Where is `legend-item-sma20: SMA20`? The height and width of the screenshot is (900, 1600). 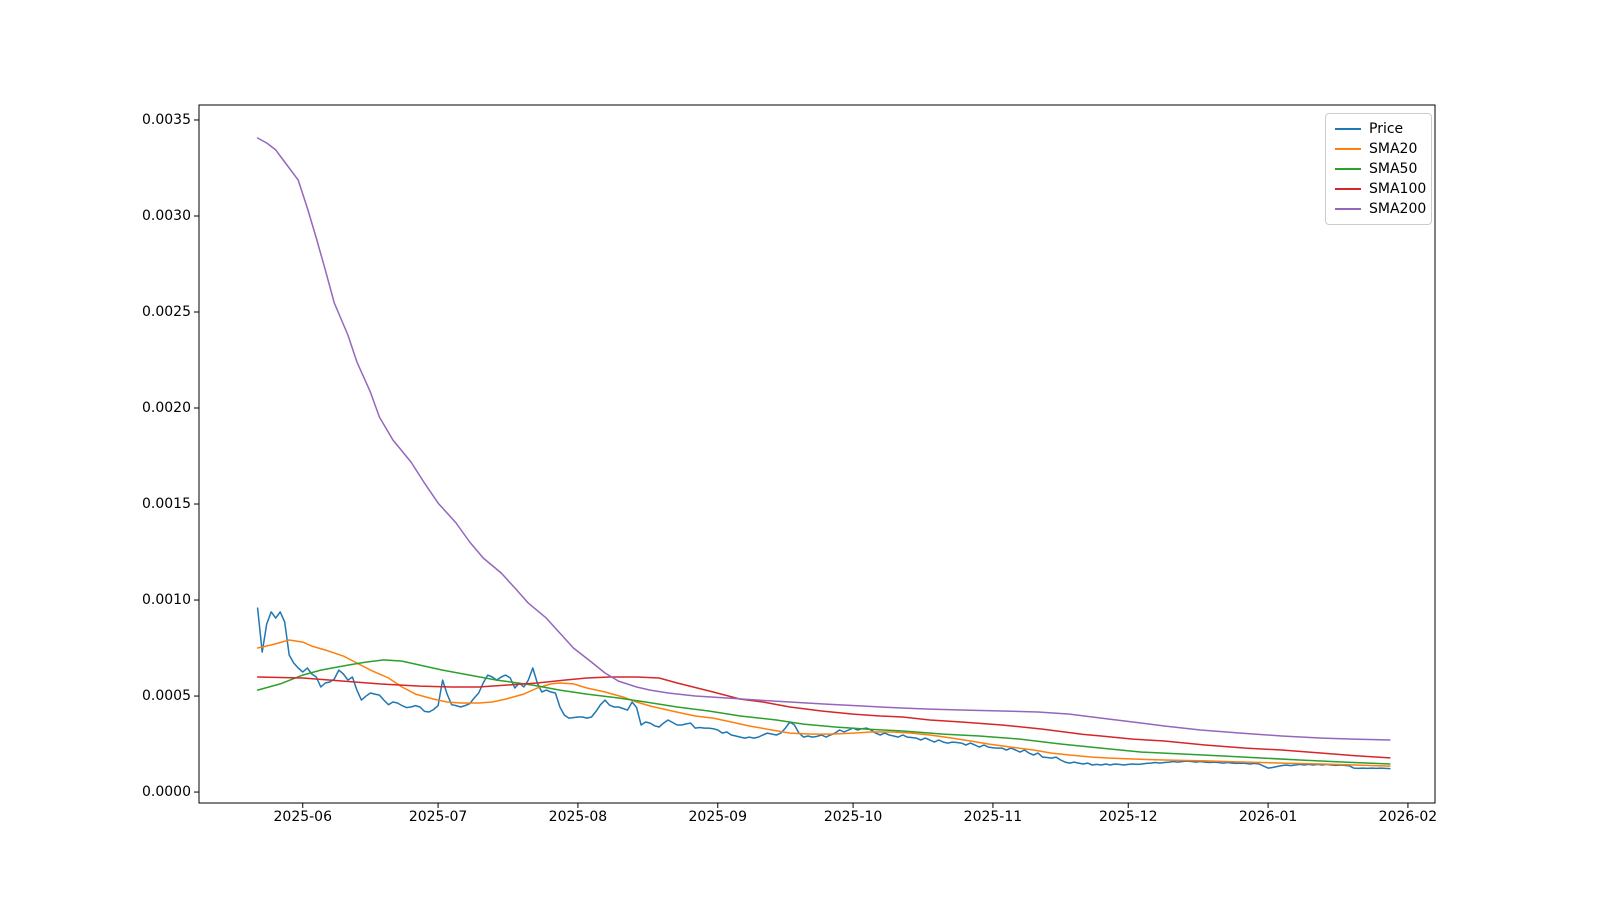
legend-item-sma20: SMA20 is located at coordinates (1380, 149).